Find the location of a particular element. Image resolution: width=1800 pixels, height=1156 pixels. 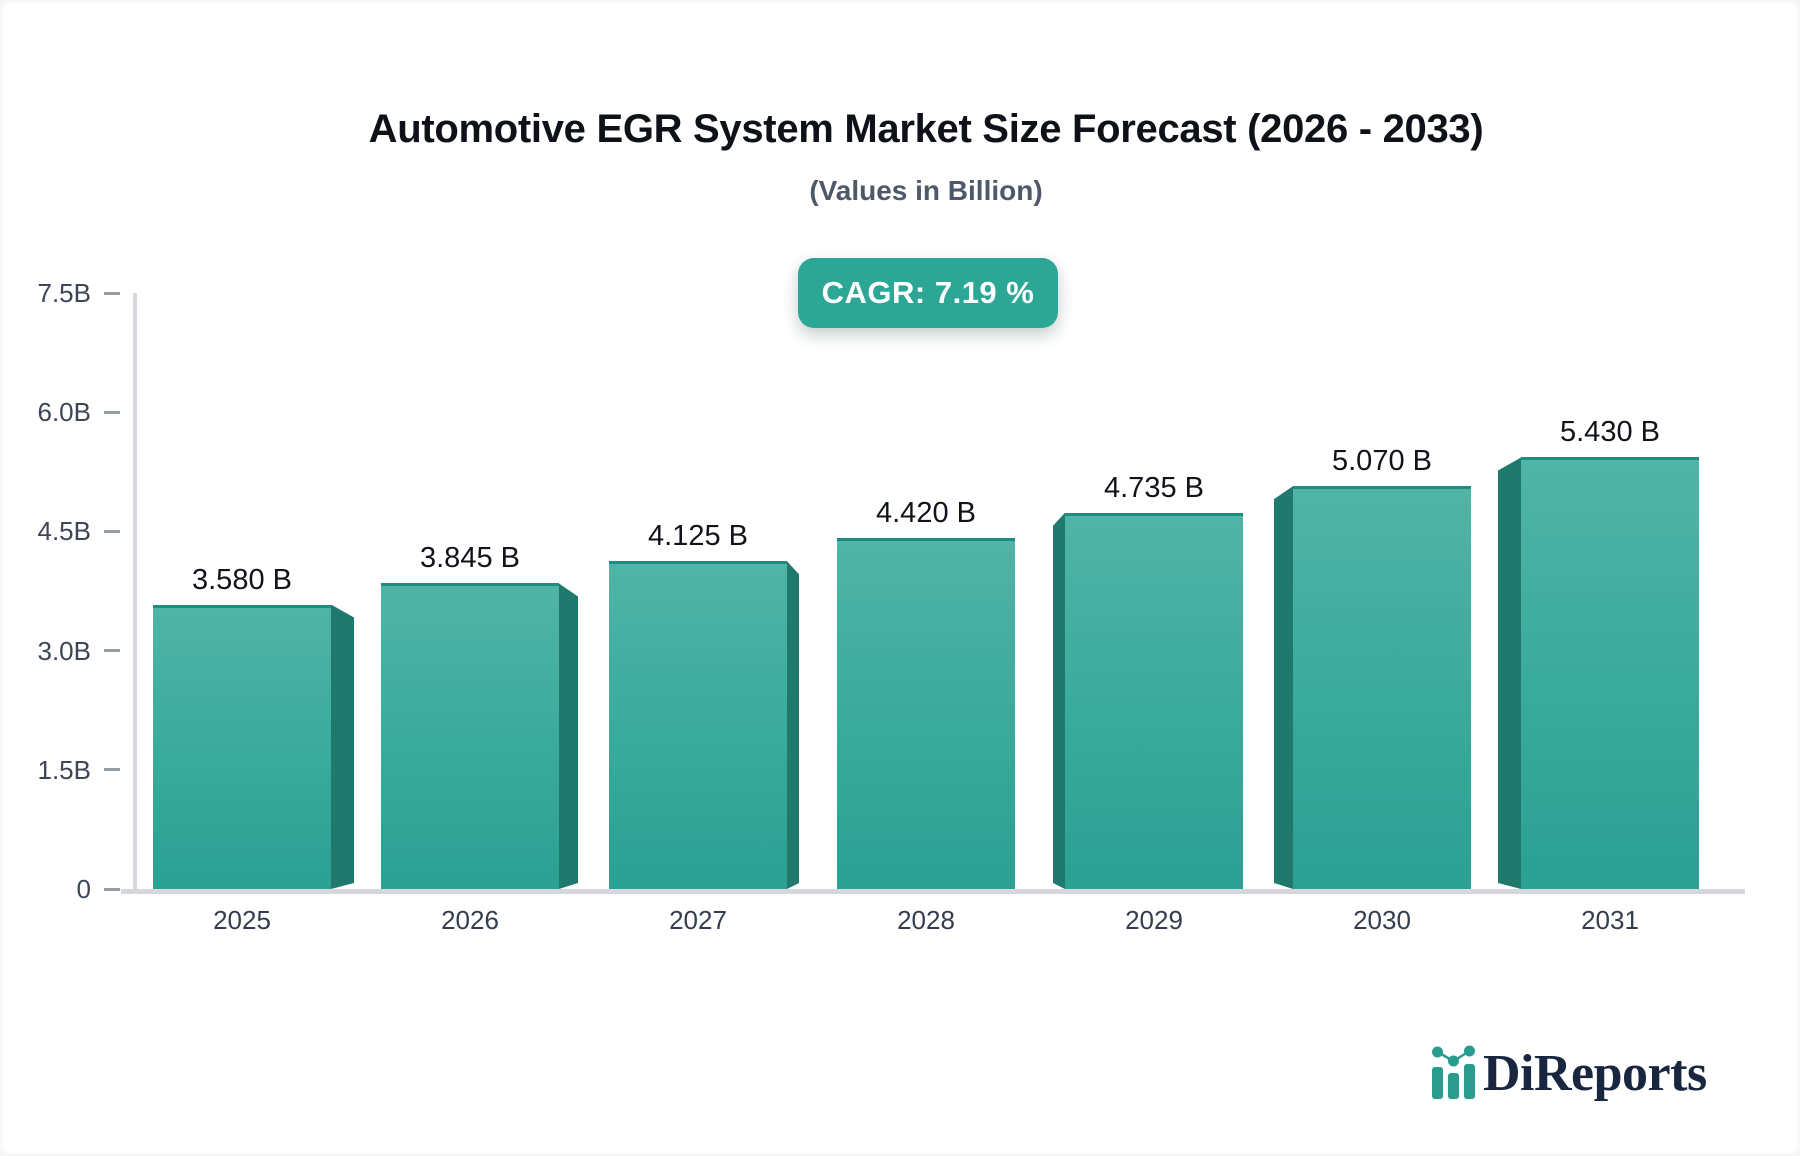

x-axis-label: 2026 is located at coordinates (470, 920).